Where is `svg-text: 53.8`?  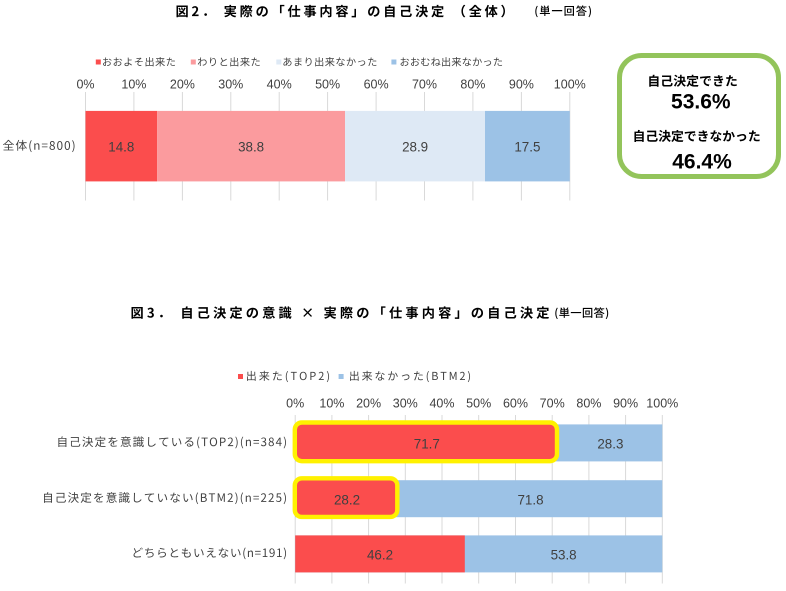
svg-text: 53.8 is located at coordinates (564, 555).